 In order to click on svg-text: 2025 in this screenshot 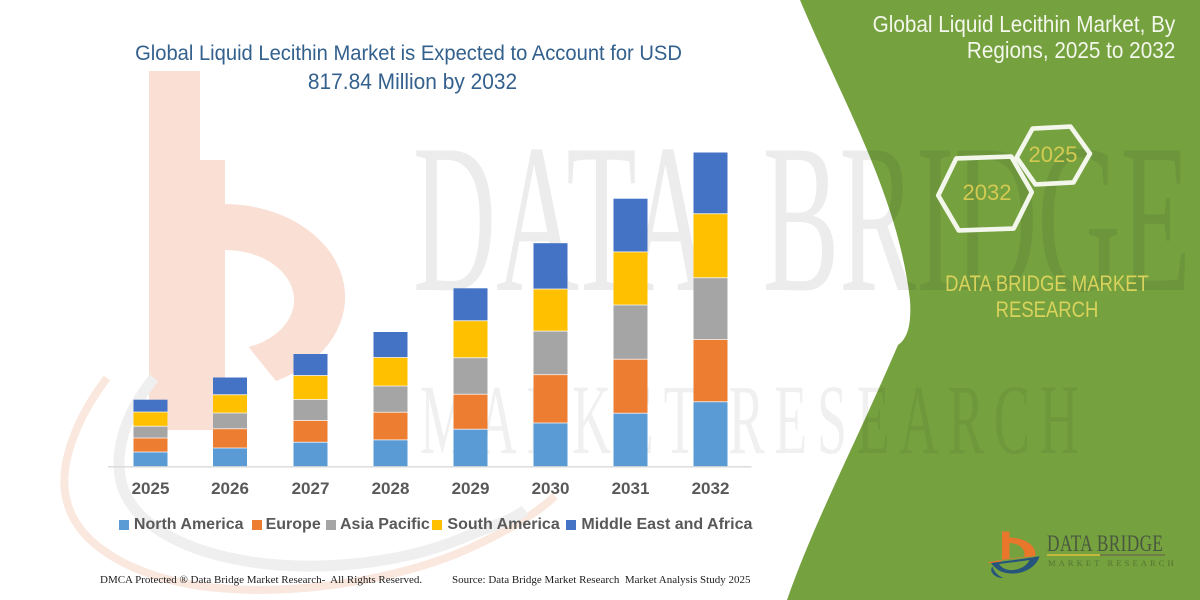, I will do `click(1053, 154)`.